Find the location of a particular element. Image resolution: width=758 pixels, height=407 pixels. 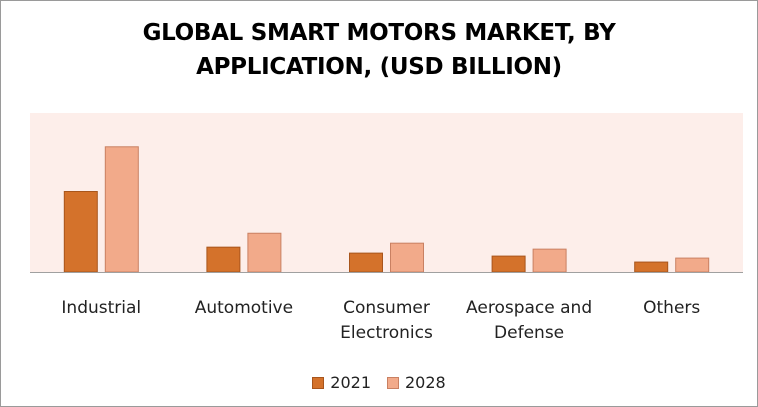

category-label-2: Consumer Electronics is located at coordinates (386, 320).